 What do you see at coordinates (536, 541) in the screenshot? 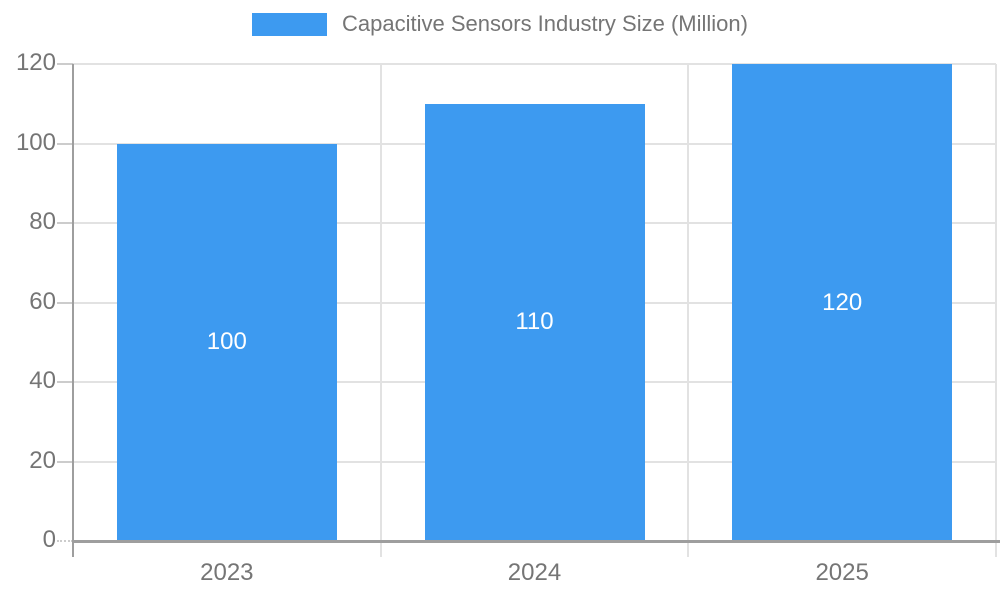
I see `x-axis-line` at bounding box center [536, 541].